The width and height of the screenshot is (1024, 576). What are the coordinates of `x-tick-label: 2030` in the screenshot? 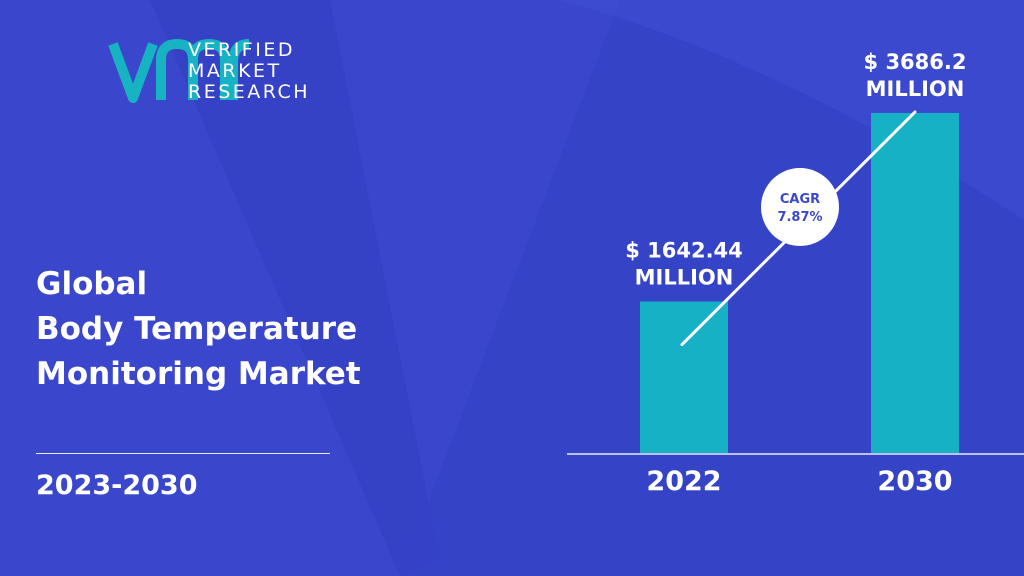 It's located at (914, 481).